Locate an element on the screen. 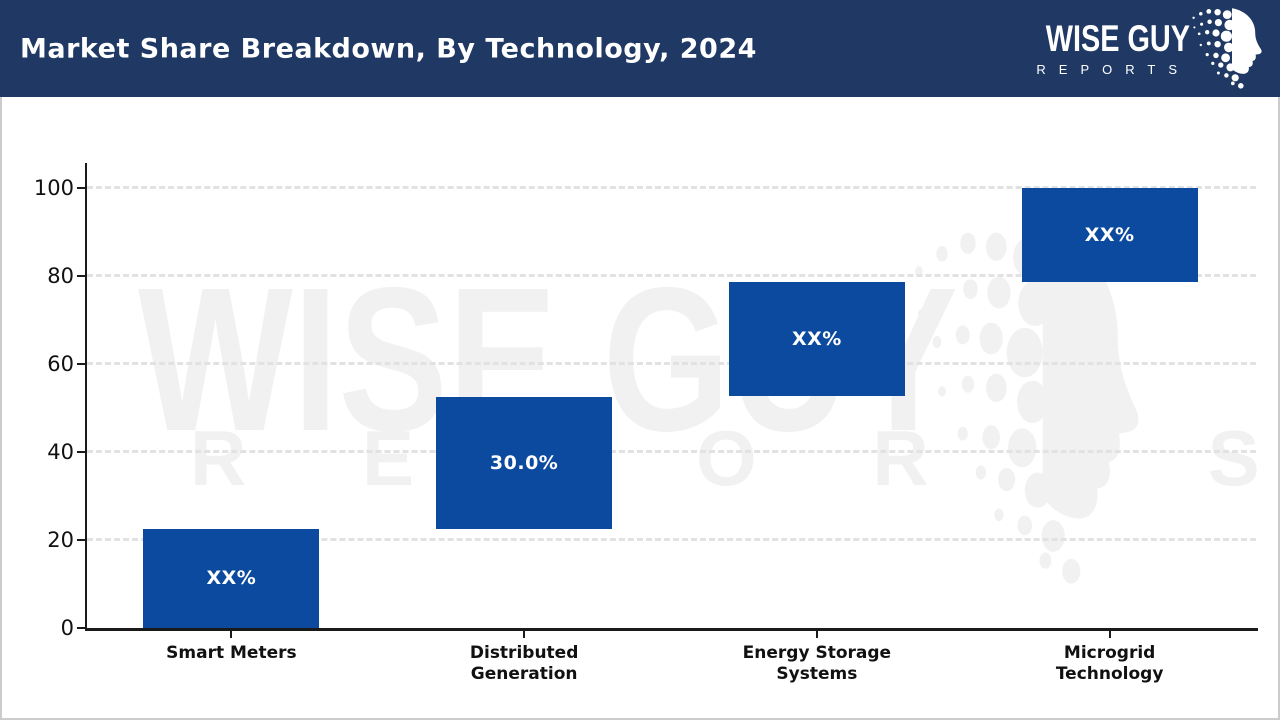 This screenshot has width=1280, height=720. bar-3: XX% is located at coordinates (1109, 235).